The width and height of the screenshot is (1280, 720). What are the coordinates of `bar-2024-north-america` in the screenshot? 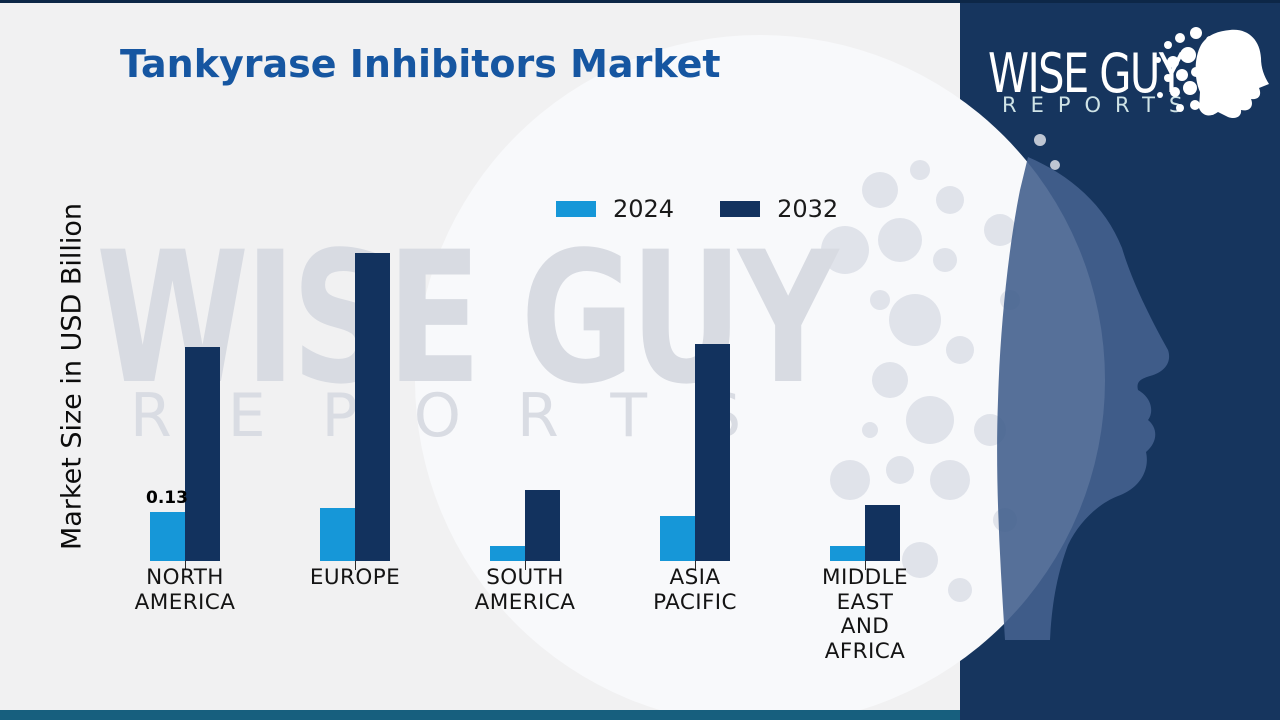 It's located at (167, 536).